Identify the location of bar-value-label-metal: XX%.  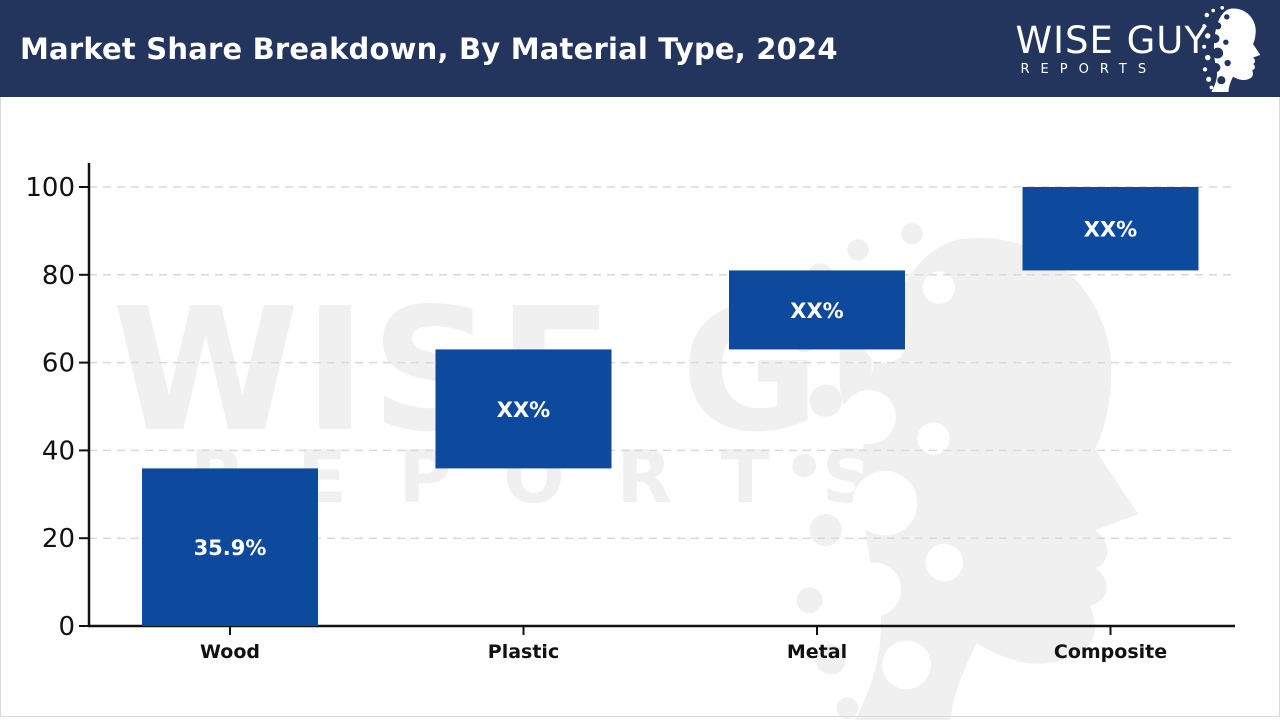
(816, 311).